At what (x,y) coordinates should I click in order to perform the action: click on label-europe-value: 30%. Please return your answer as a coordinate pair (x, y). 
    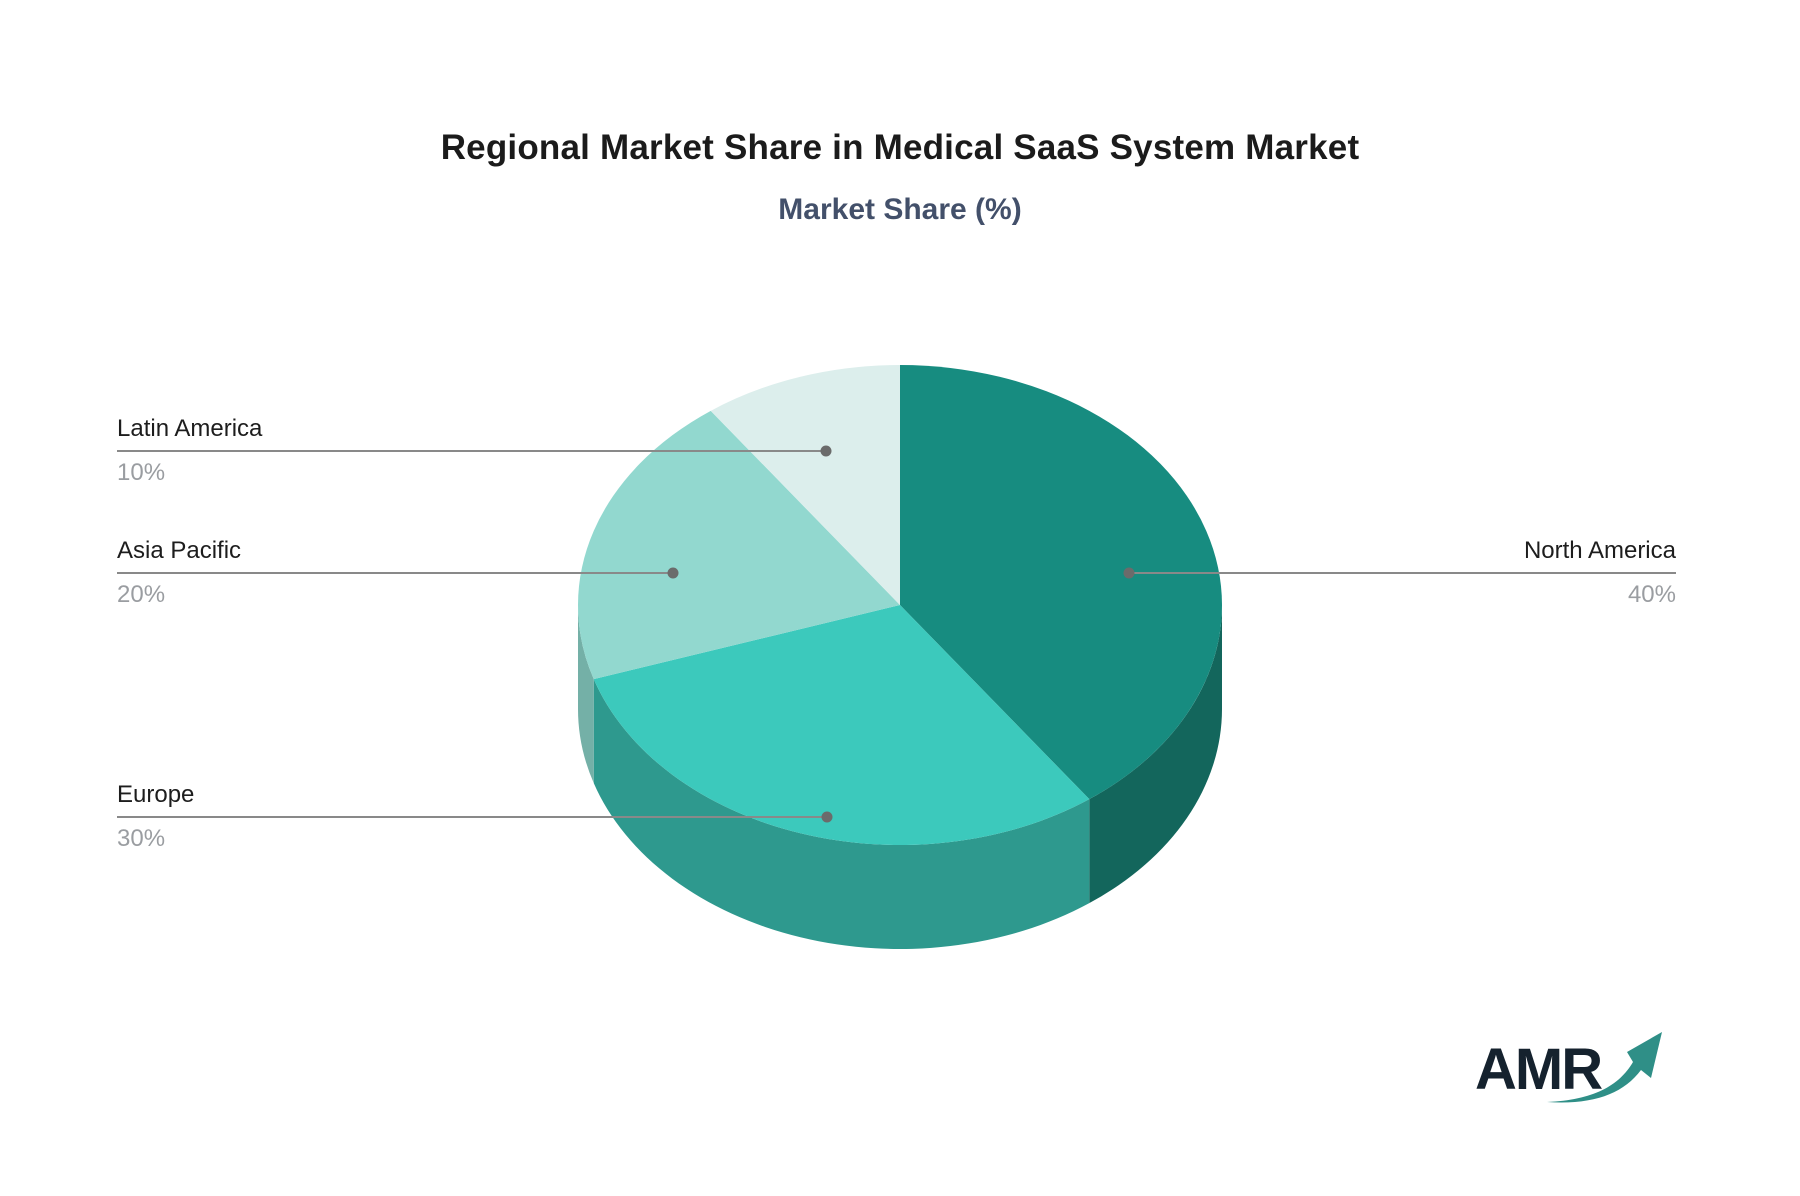
    Looking at the image, I should click on (141, 838).